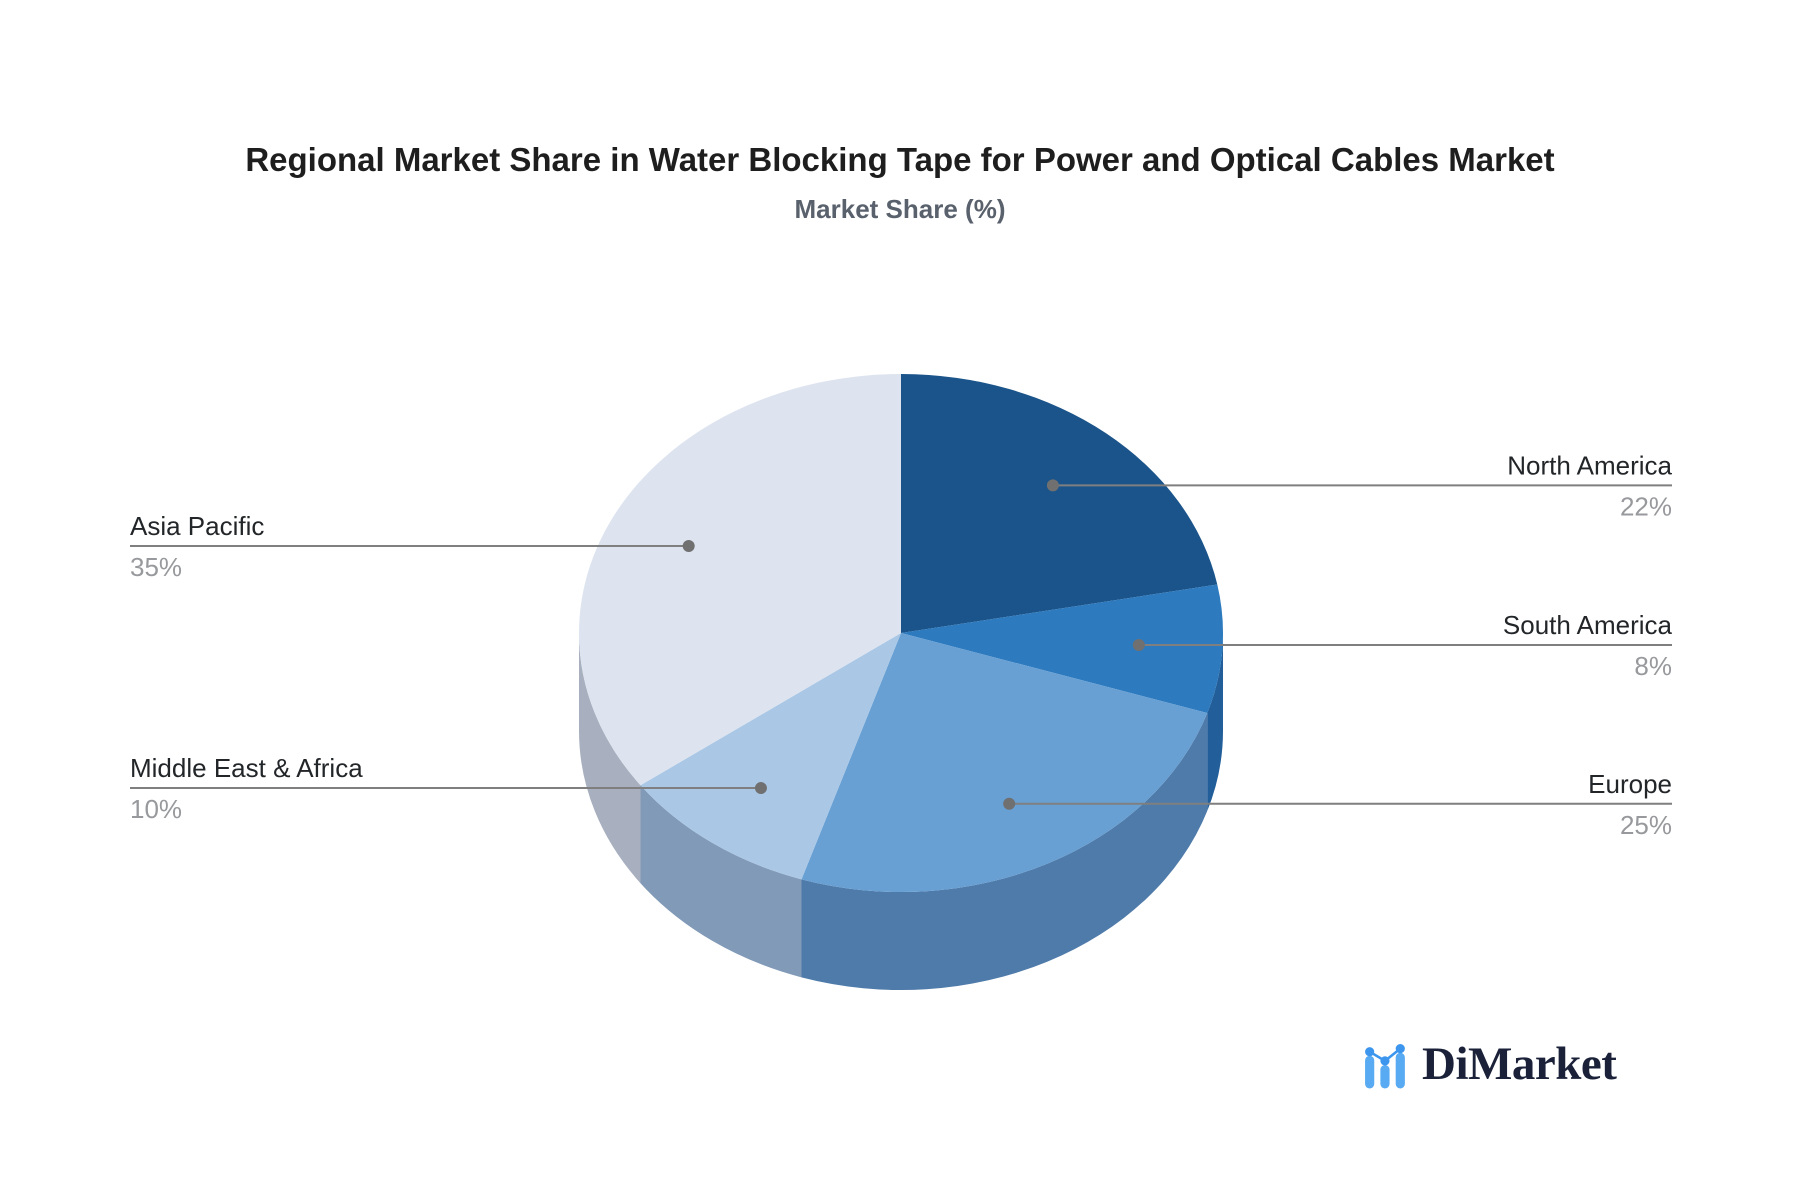 The image size is (1800, 1196). What do you see at coordinates (1385, 1066) in the screenshot?
I see `bar-chart-logo-icon` at bounding box center [1385, 1066].